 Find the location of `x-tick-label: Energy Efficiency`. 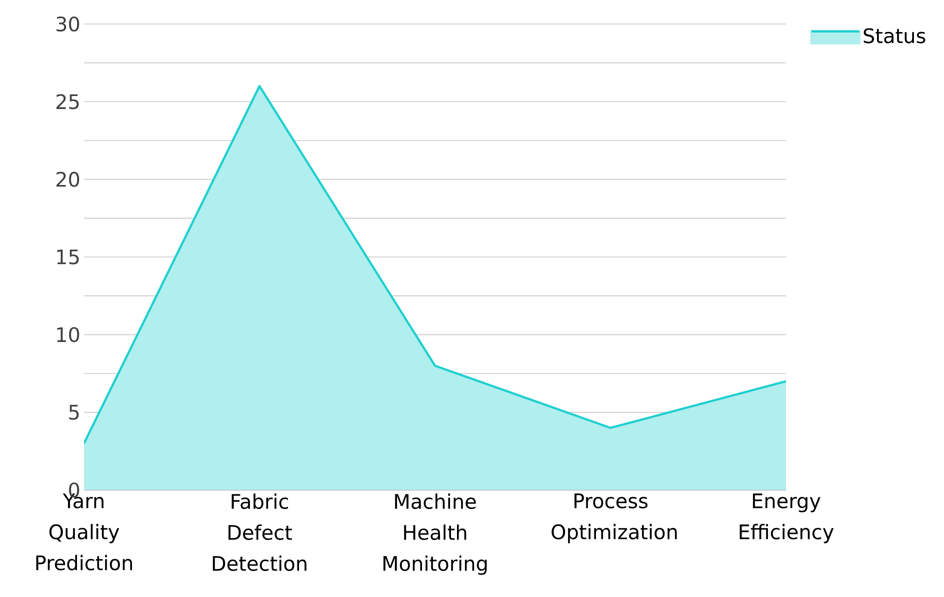

x-tick-label: Energy Efficiency is located at coordinates (787, 519).